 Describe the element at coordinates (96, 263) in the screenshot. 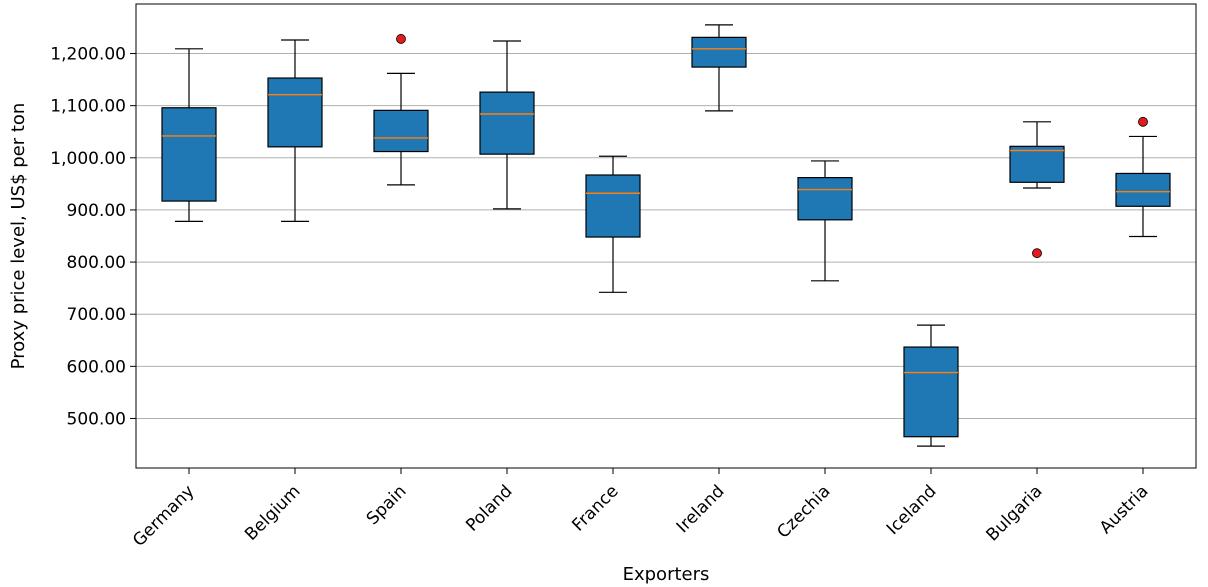

I see `y-tick-label: 800.00` at that location.